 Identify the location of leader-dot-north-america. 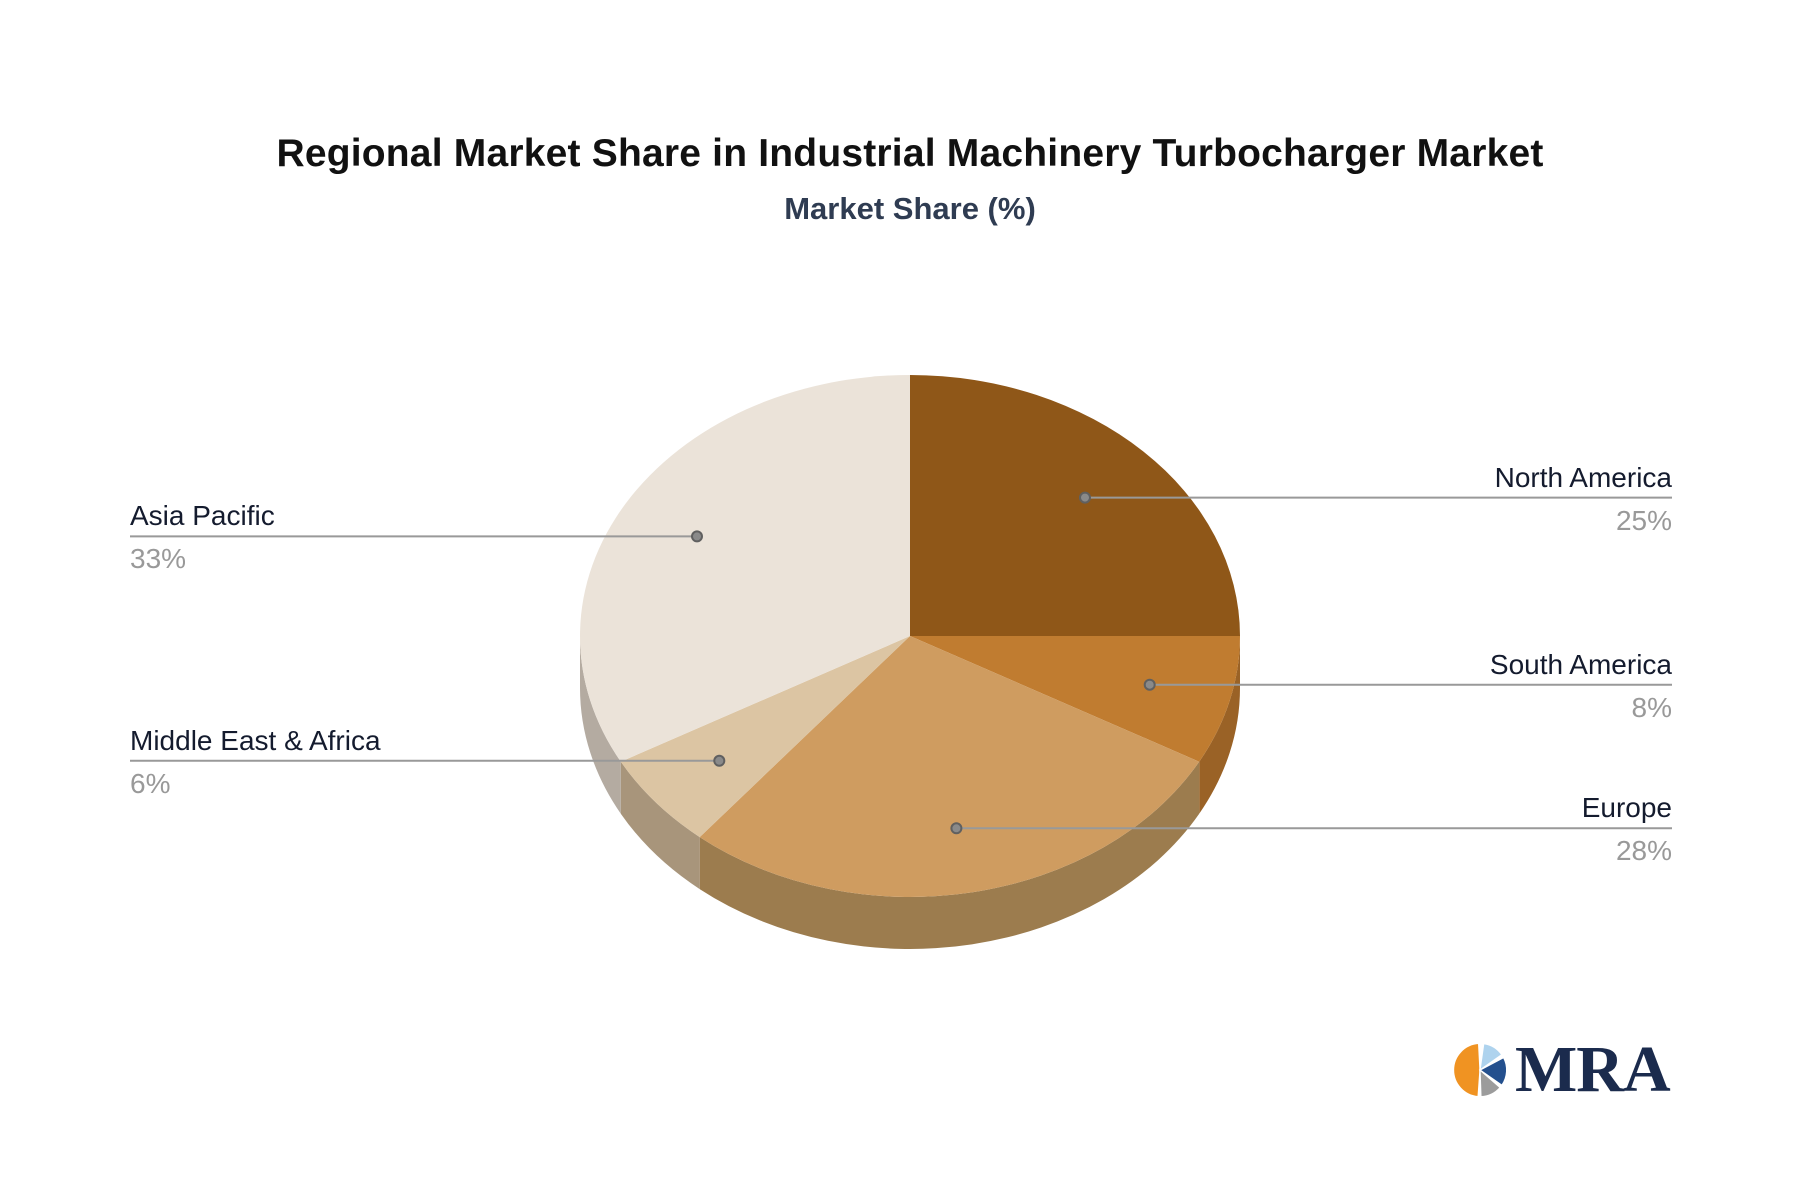
(1085, 497).